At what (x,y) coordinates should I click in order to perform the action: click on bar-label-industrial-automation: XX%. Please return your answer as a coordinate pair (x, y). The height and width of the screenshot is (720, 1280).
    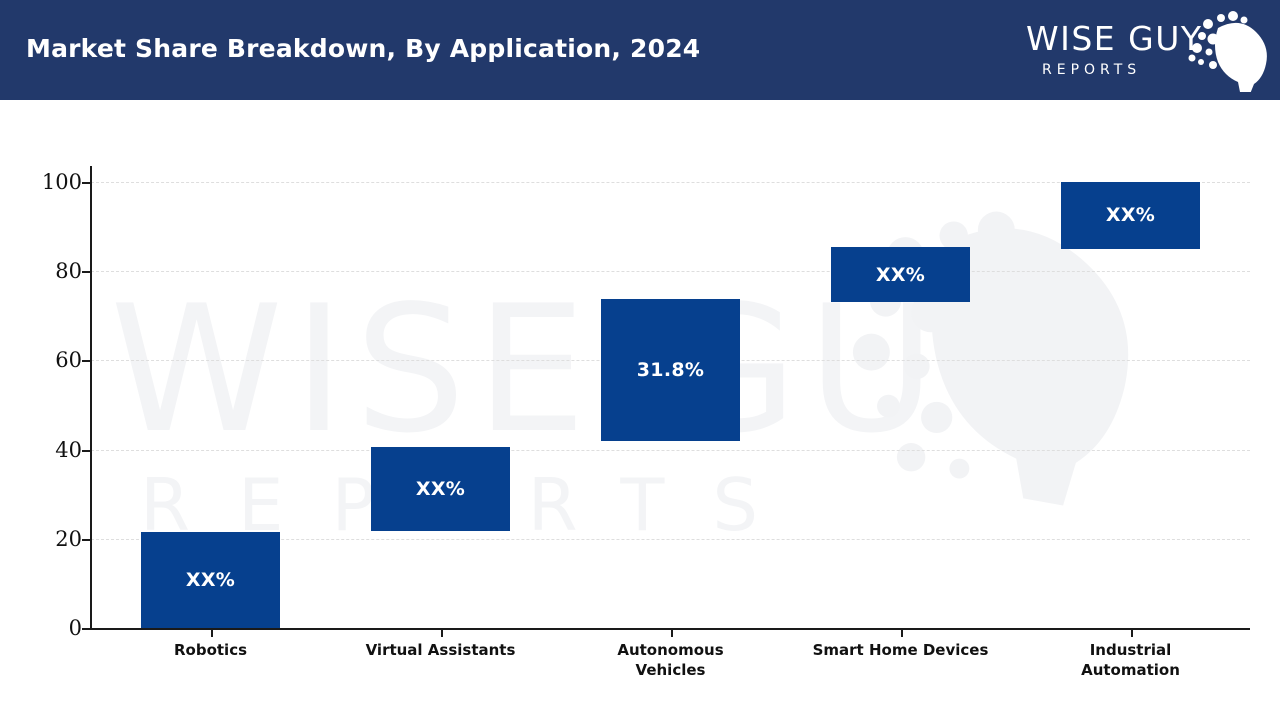
    Looking at the image, I should click on (1130, 215).